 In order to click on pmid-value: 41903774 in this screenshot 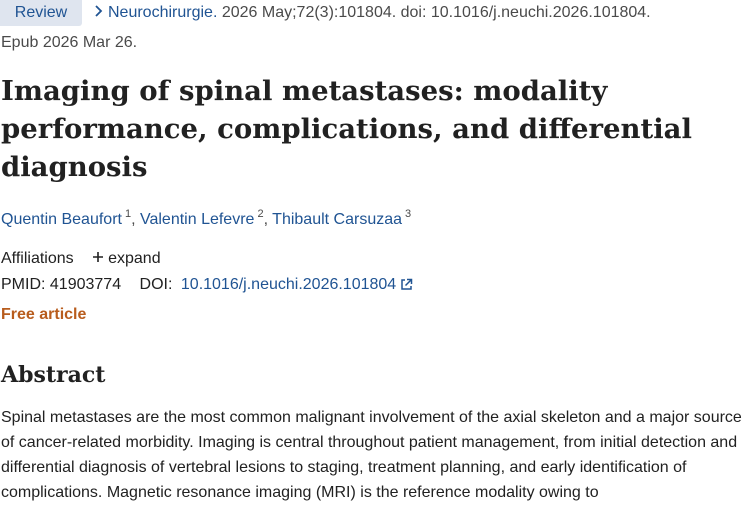, I will do `click(85, 284)`.